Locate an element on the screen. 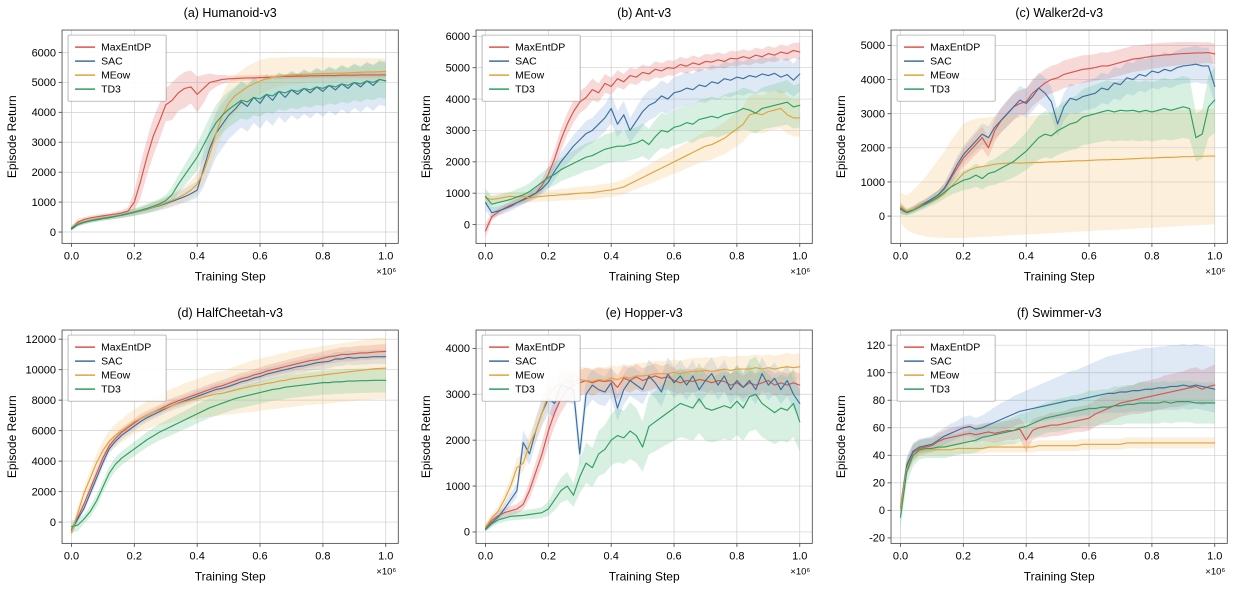 This screenshot has width=1243, height=599. curve-sac-c is located at coordinates (1057, 138).